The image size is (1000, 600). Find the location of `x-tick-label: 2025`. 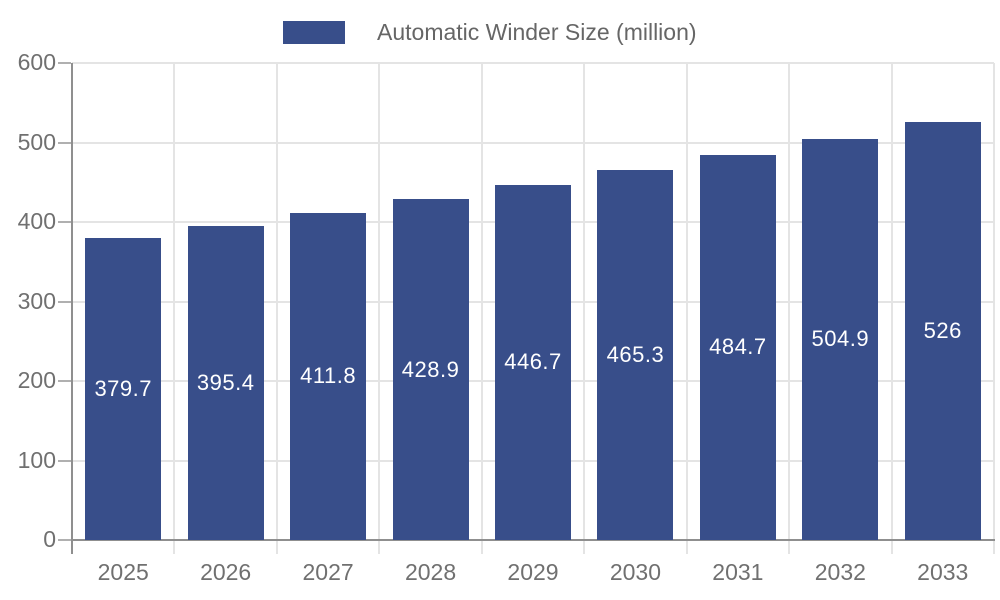

x-tick-label: 2025 is located at coordinates (123, 572).